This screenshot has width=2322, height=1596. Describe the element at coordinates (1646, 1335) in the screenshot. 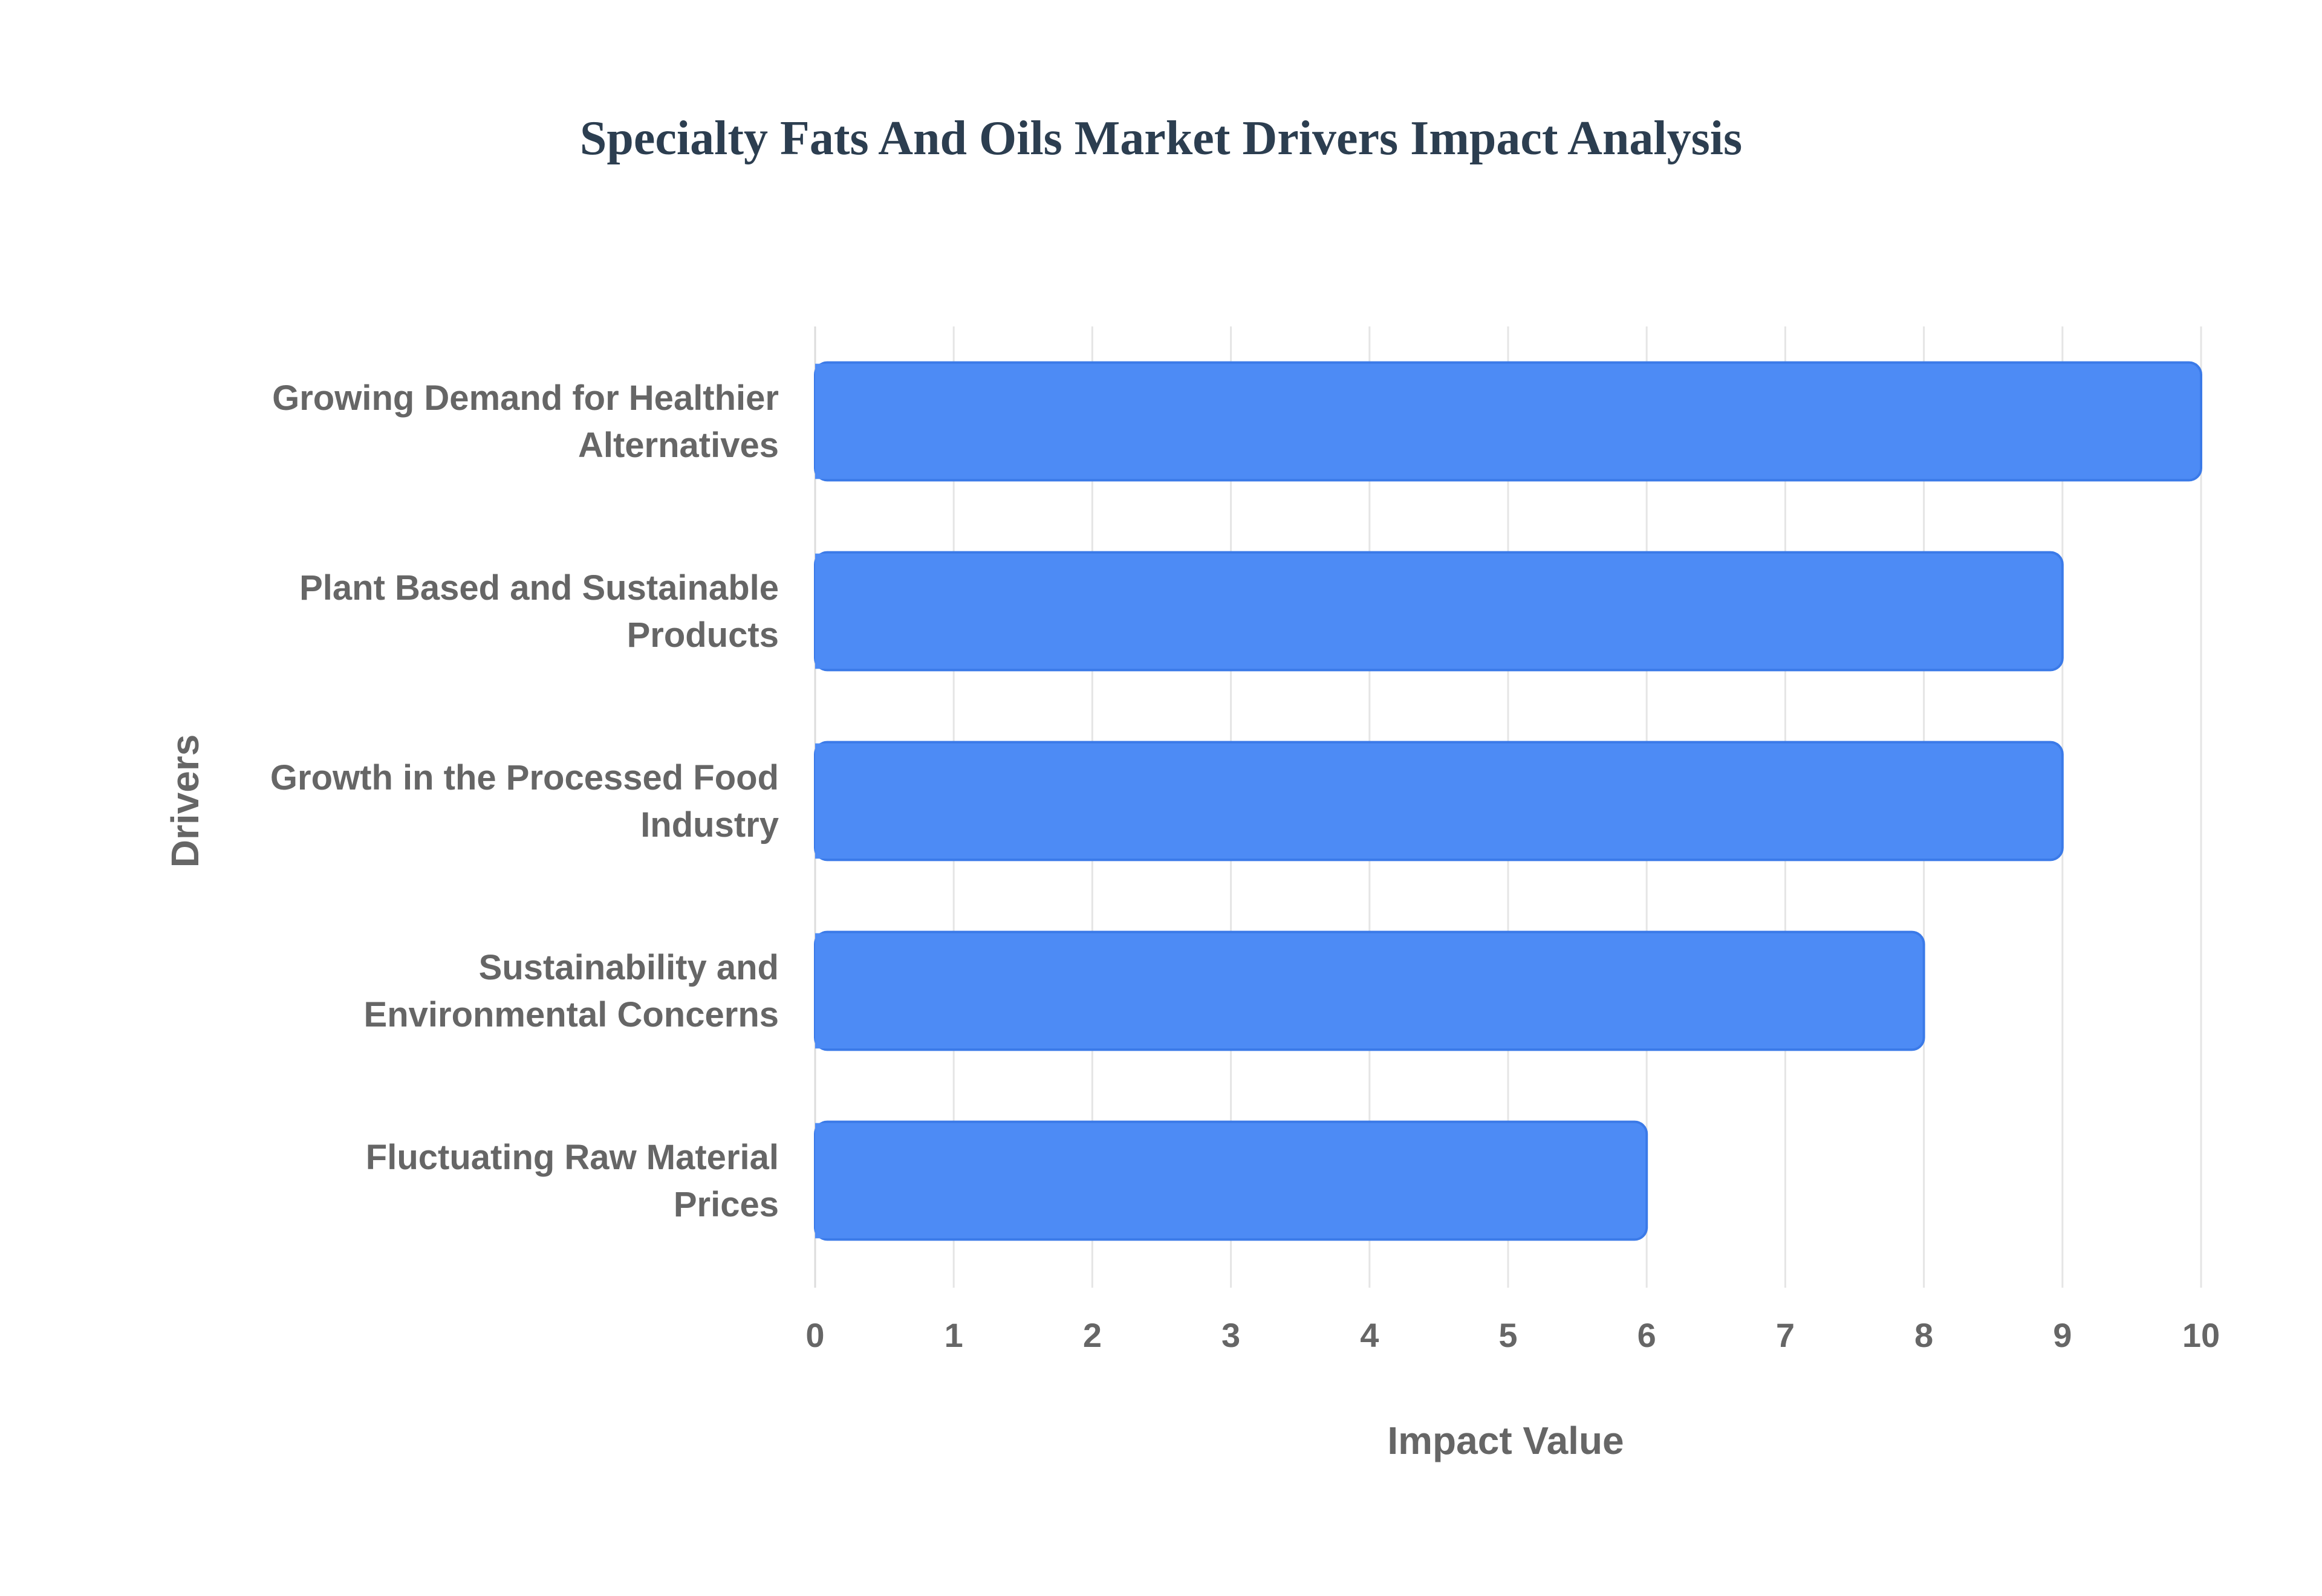

I see `x-tick-label: 6` at that location.